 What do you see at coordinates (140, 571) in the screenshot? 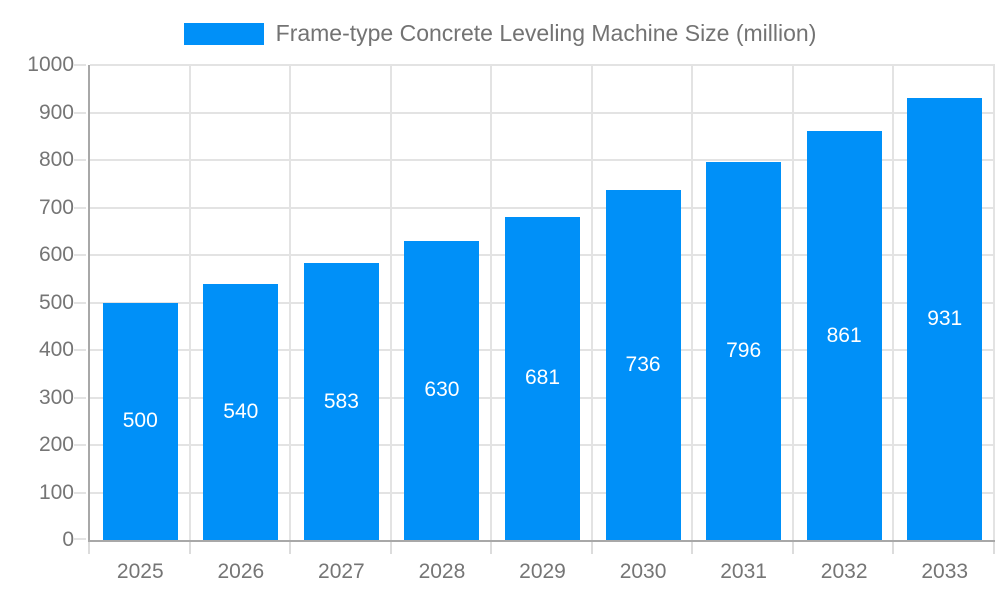
I see `x-axis-tick-label: 2025` at bounding box center [140, 571].